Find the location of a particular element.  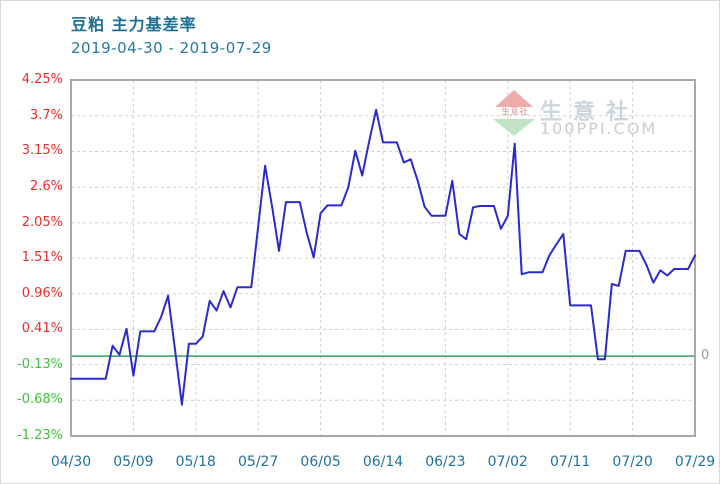

x-axis-label: 04/30 is located at coordinates (71, 462).